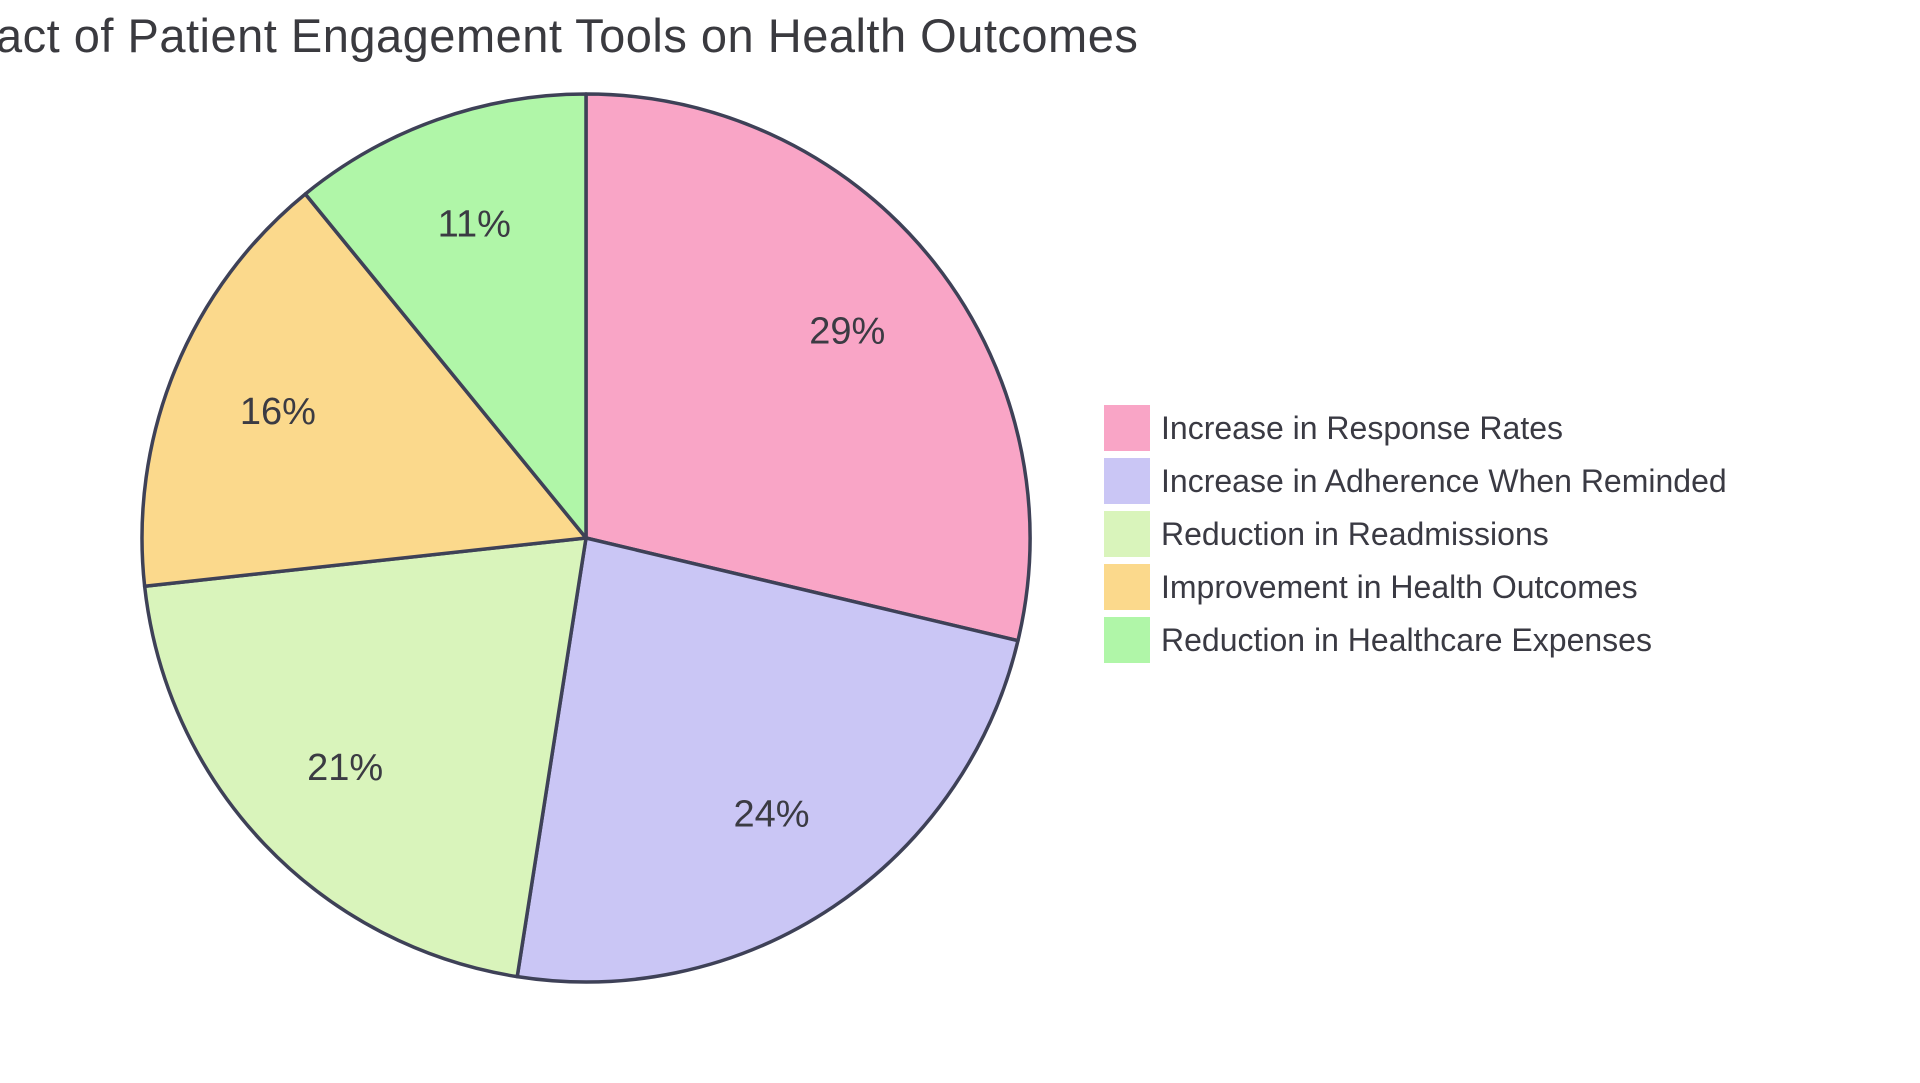 This screenshot has width=1920, height=1083. What do you see at coordinates (771, 815) in the screenshot?
I see `pie-slice-percent-label-2: 24%` at bounding box center [771, 815].